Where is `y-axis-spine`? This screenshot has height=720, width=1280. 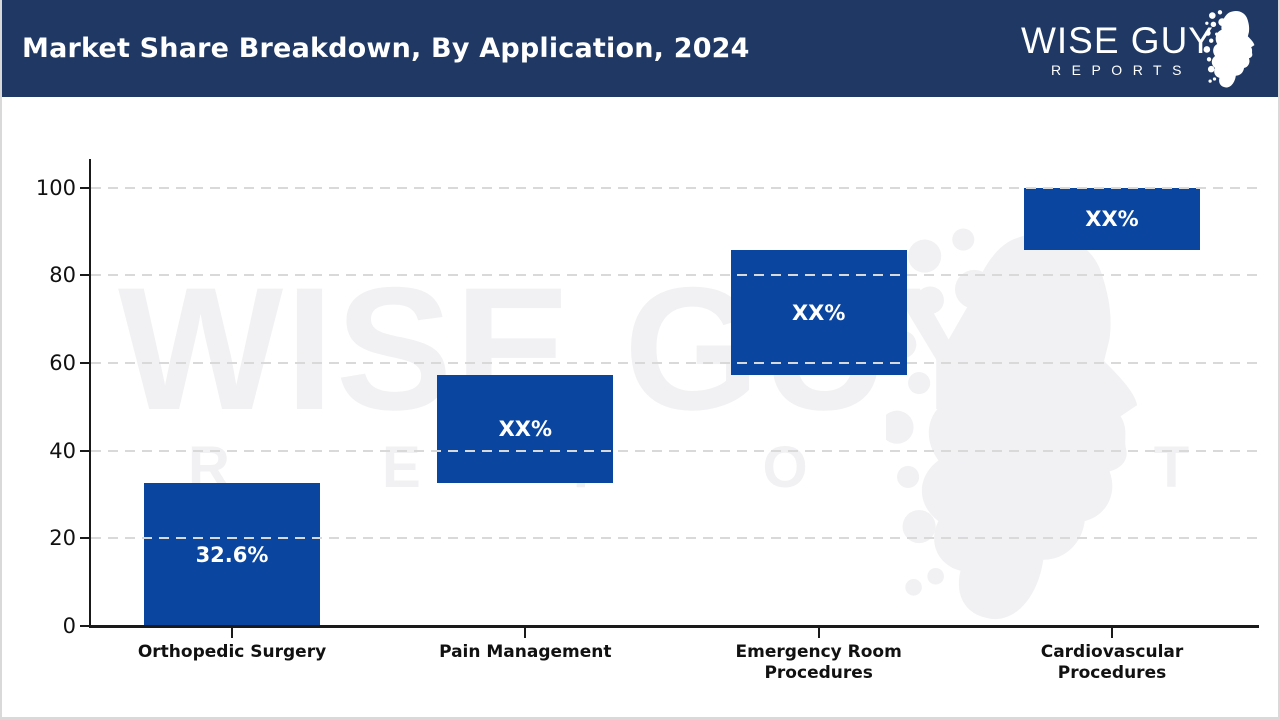 y-axis-spine is located at coordinates (90, 393).